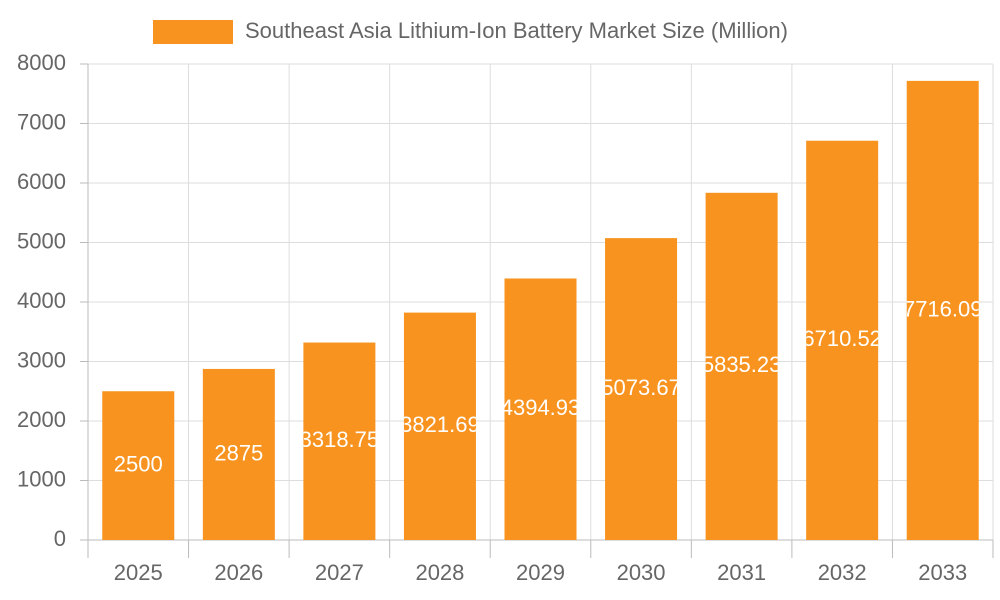 Image resolution: width=1000 pixels, height=600 pixels. I want to click on y-tick-label: 6000, so click(41, 181).